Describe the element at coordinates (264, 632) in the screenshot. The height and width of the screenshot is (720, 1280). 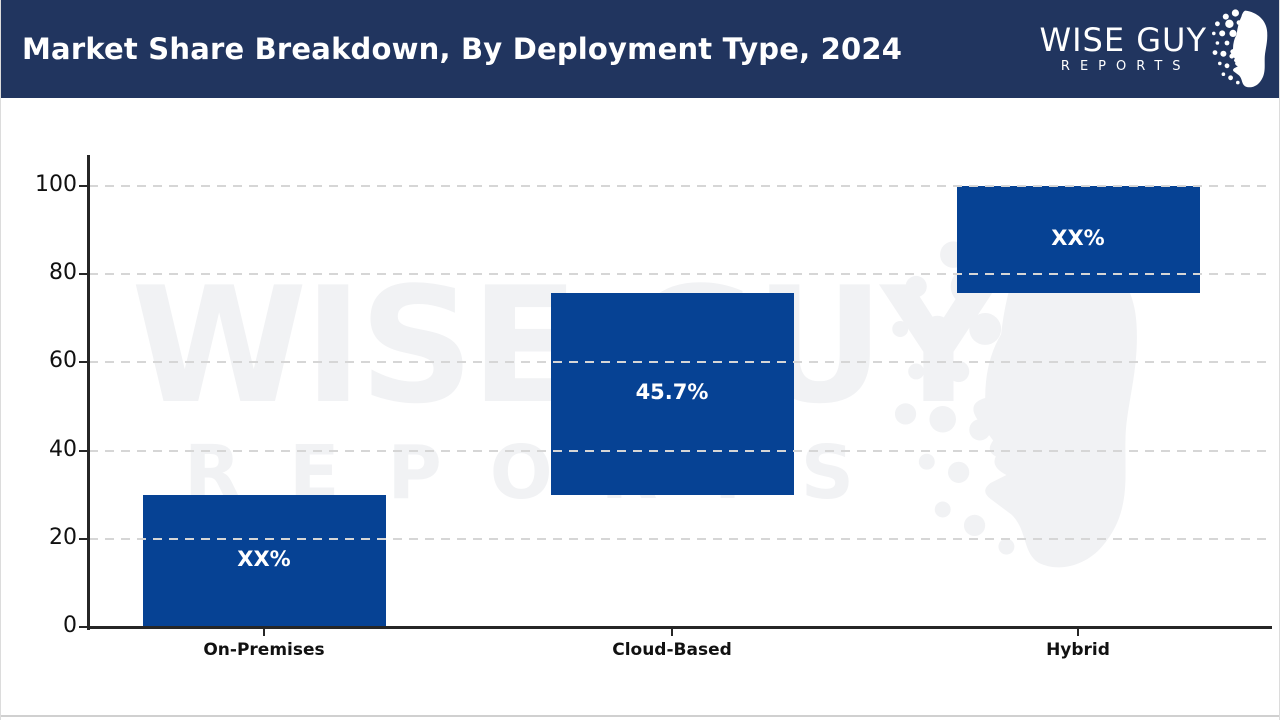
I see `x-tick-On-Premises` at that location.